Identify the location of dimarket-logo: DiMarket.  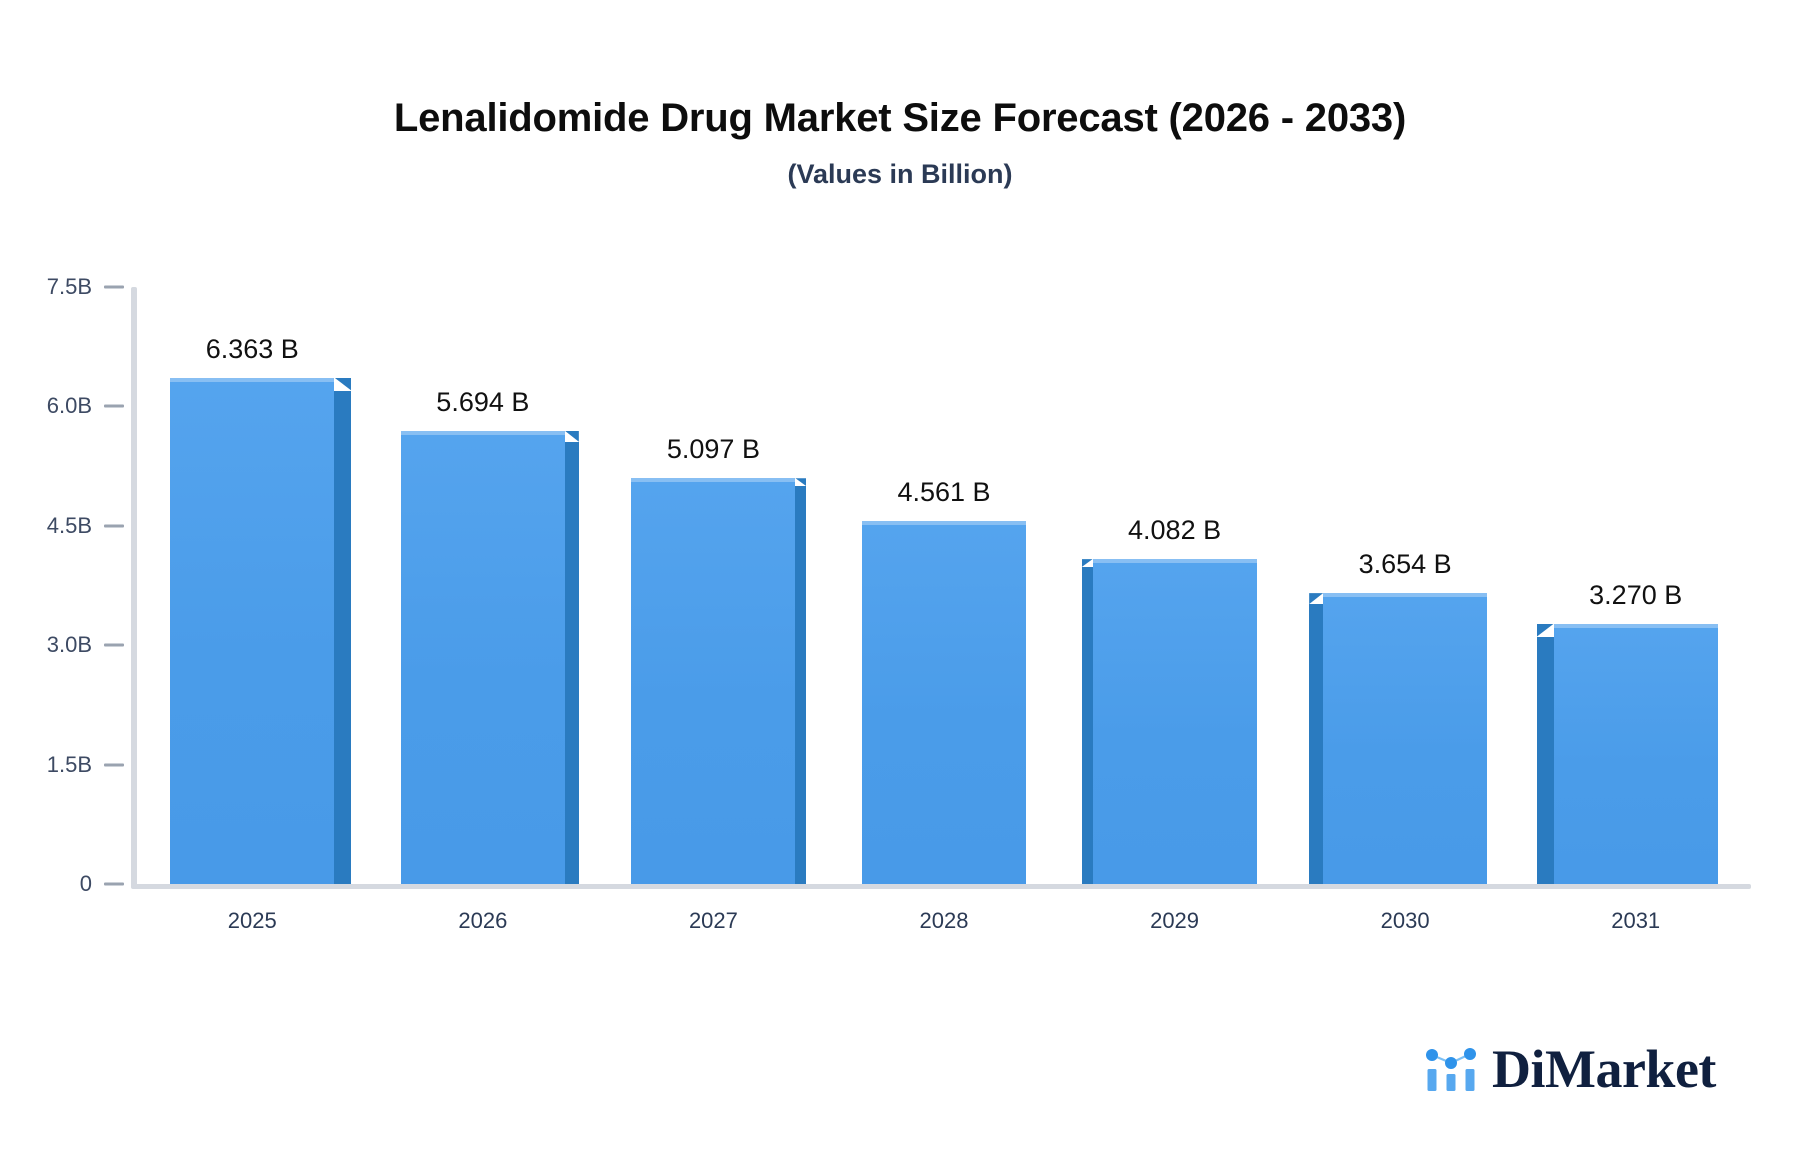
(1570, 1069).